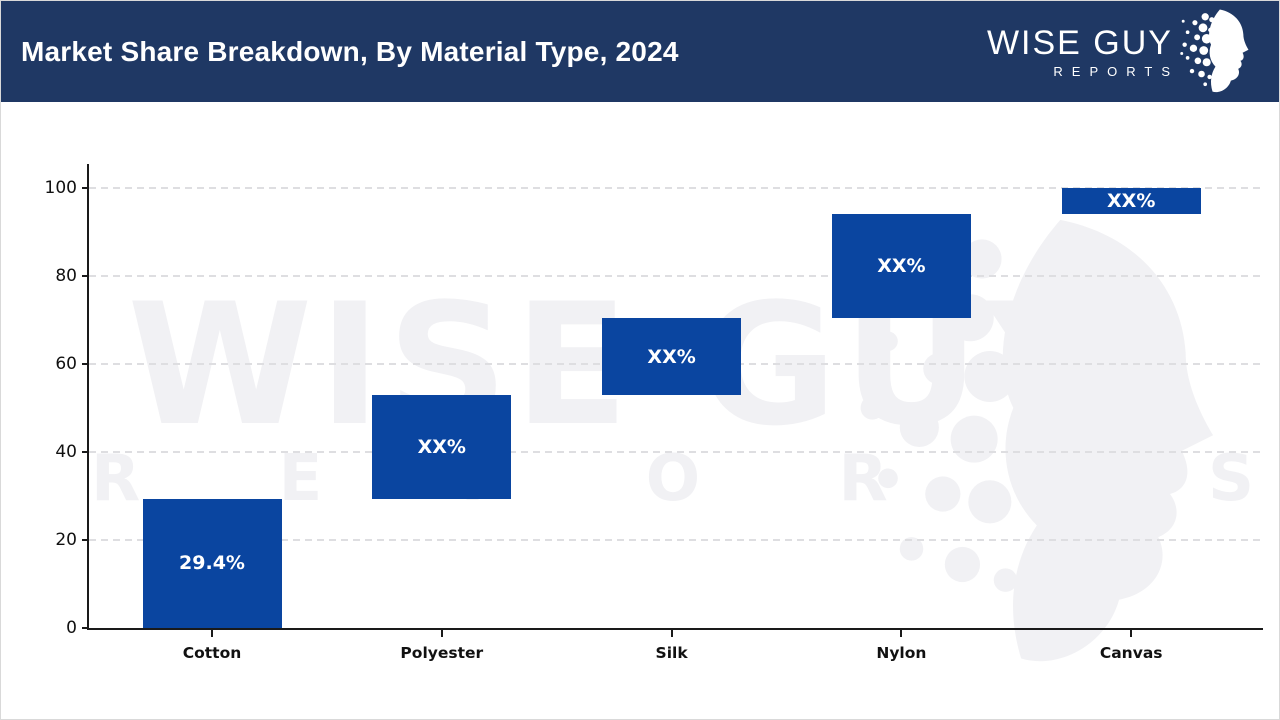 This screenshot has width=1280, height=720. What do you see at coordinates (1079, 42) in the screenshot?
I see `logo-wordmark: WISE GUY` at bounding box center [1079, 42].